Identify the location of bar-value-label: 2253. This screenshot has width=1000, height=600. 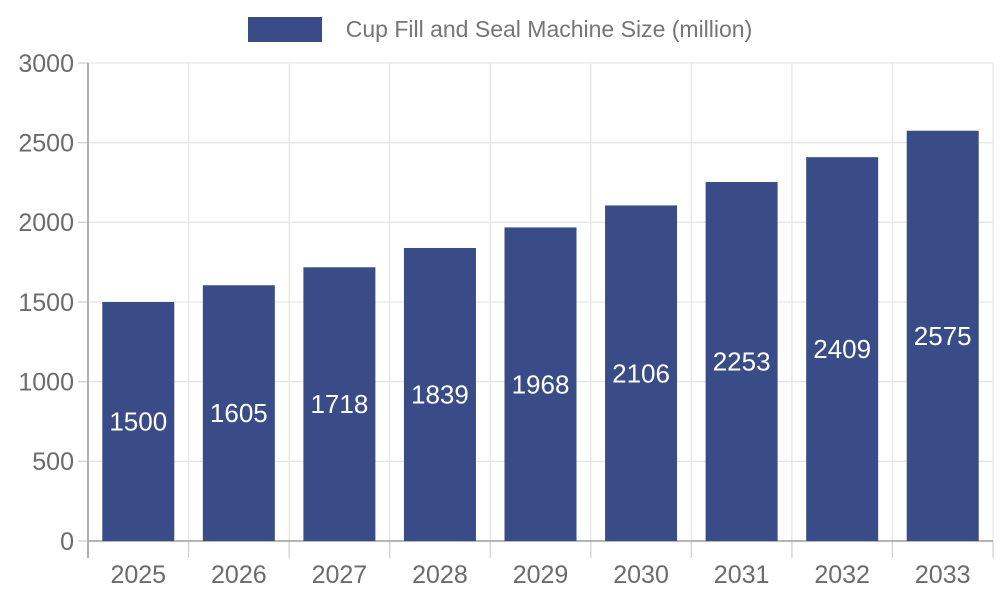
(742, 362).